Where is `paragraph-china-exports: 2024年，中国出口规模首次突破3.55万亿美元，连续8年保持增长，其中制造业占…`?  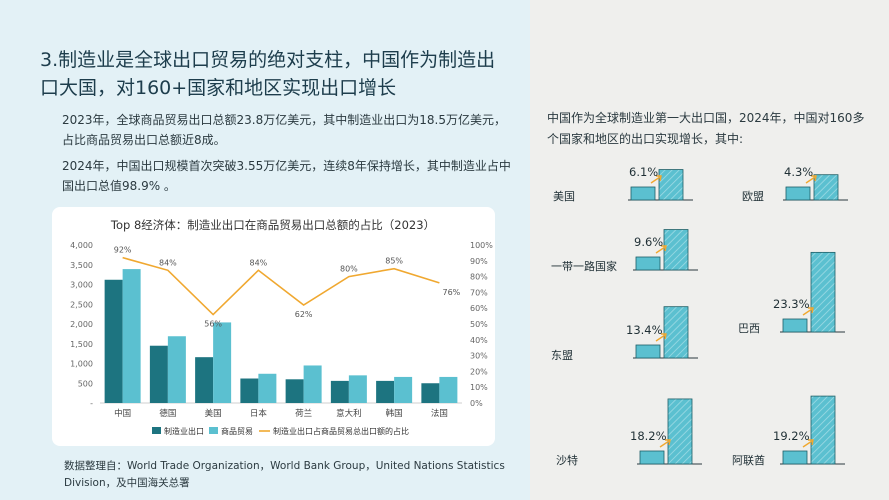 paragraph-china-exports: 2024年，中国出口规模首次突破3.55万亿美元，连续8年保持增长，其中制造业占… is located at coordinates (286, 176).